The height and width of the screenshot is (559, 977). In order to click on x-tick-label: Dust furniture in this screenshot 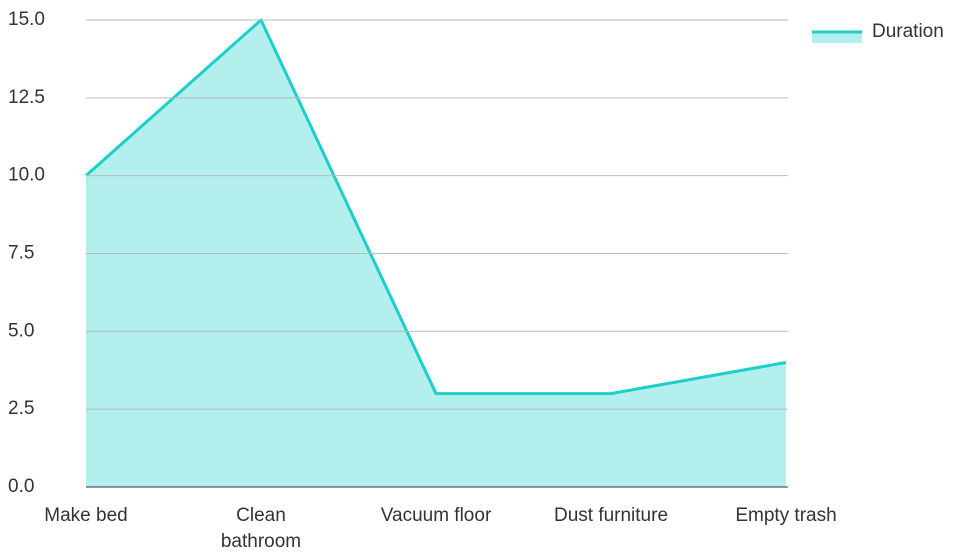, I will do `click(611, 515)`.